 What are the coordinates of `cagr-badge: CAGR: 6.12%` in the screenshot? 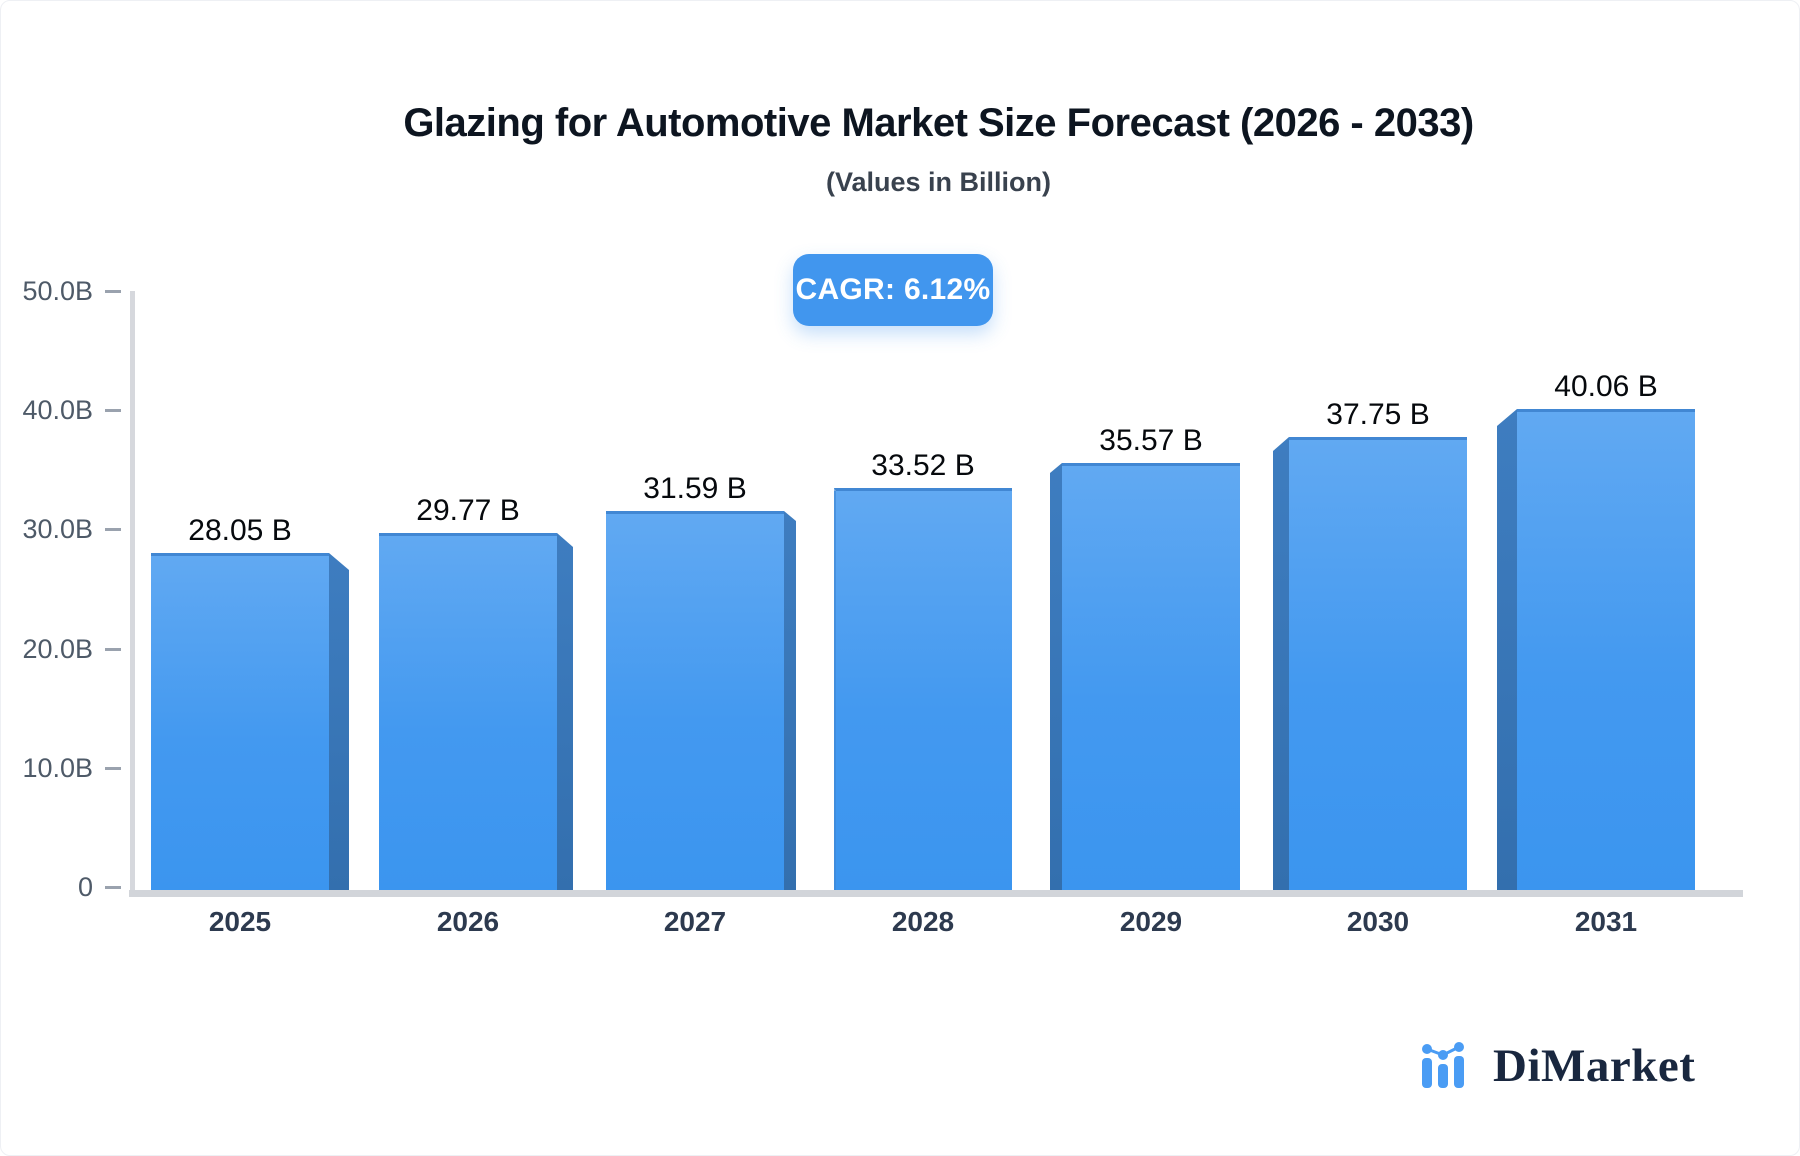 It's located at (893, 290).